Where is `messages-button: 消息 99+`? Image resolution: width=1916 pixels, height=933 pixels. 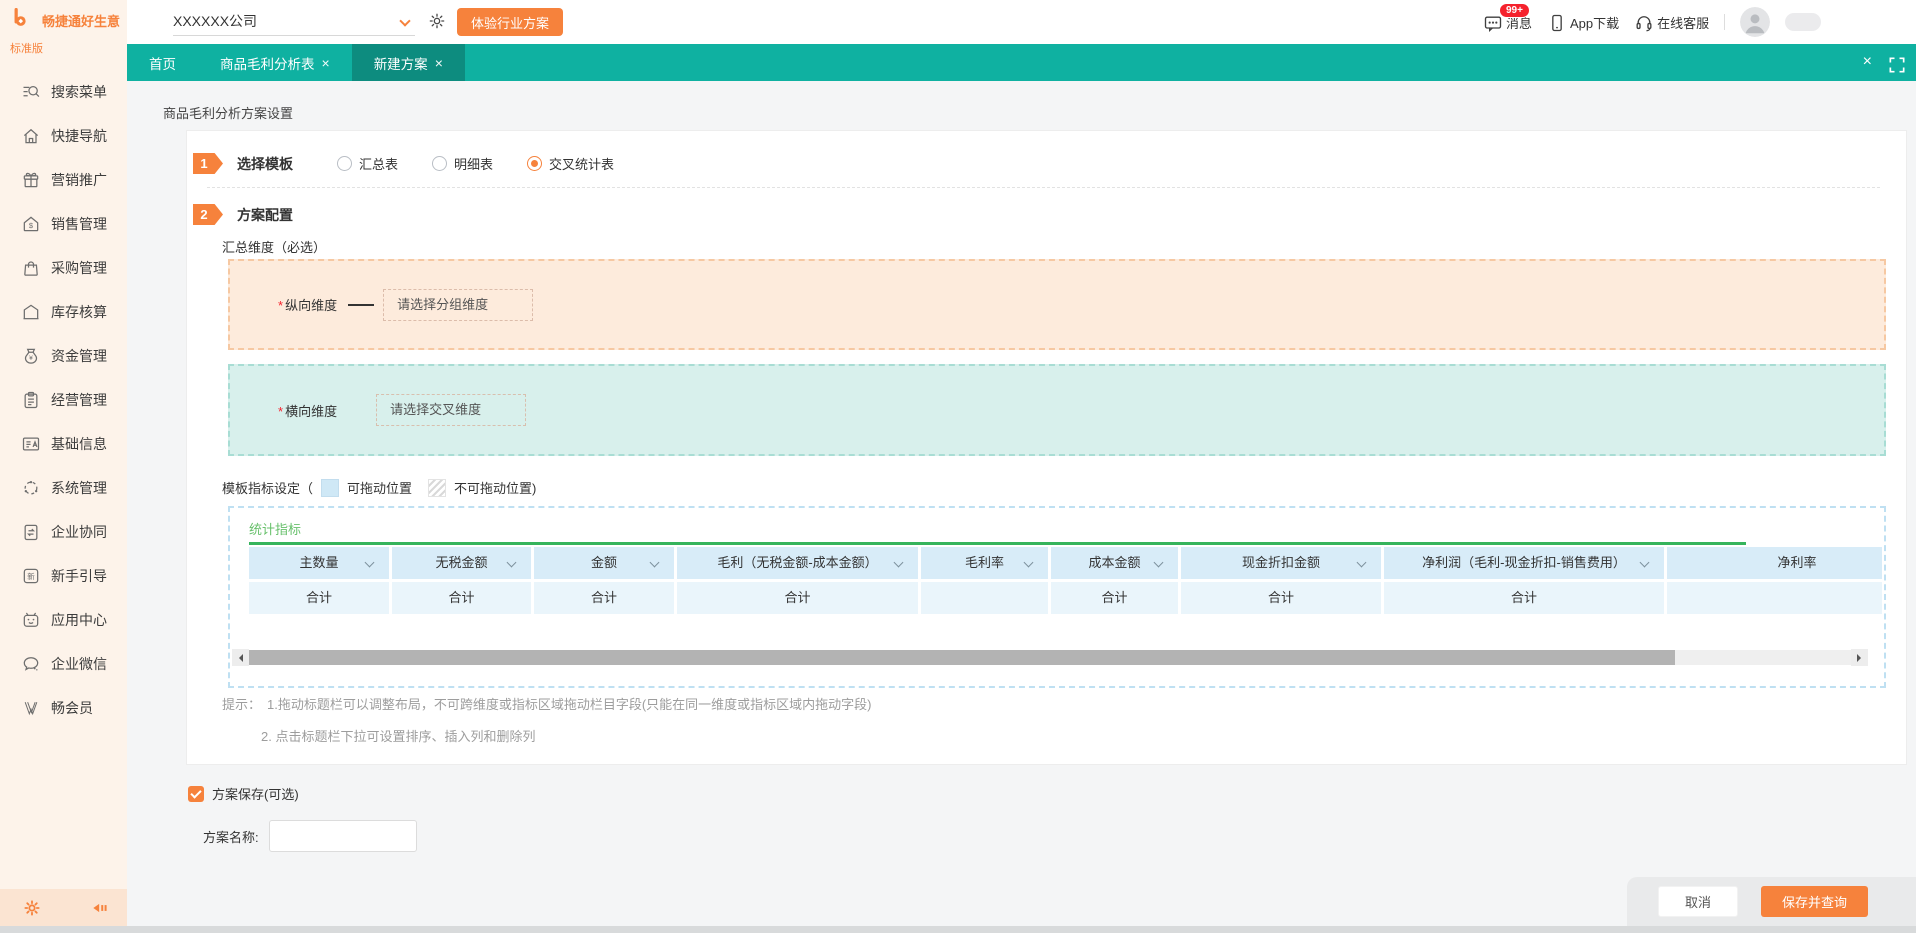 messages-button: 消息 99+ is located at coordinates (1507, 17).